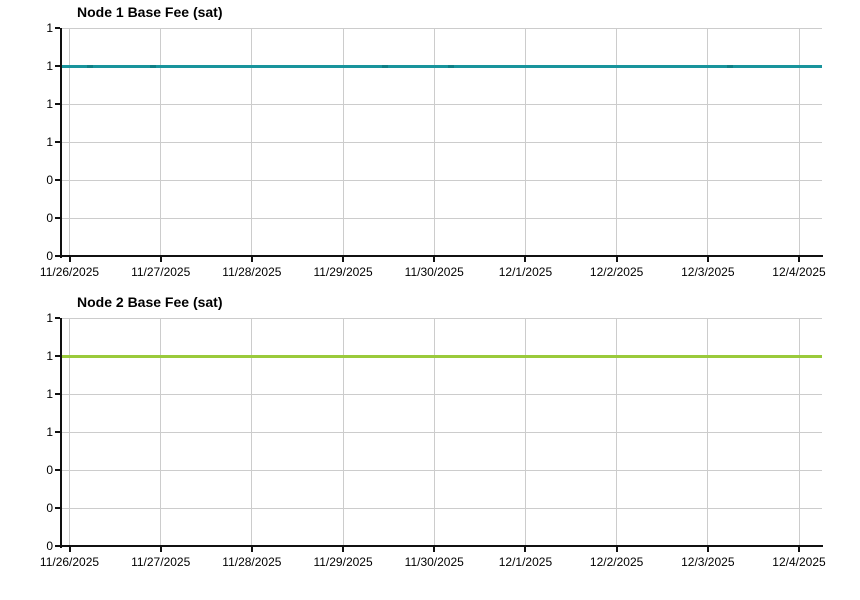 This screenshot has height=600, width=860. I want to click on chart-title: Node 2 Base Fee (sat), so click(150, 302).